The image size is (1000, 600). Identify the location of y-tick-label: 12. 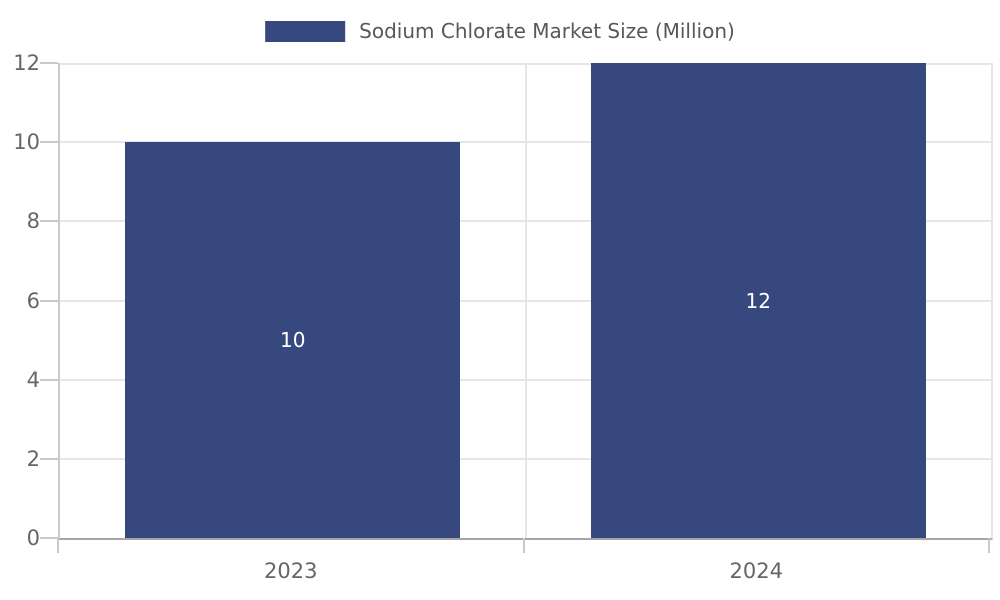
(26, 63).